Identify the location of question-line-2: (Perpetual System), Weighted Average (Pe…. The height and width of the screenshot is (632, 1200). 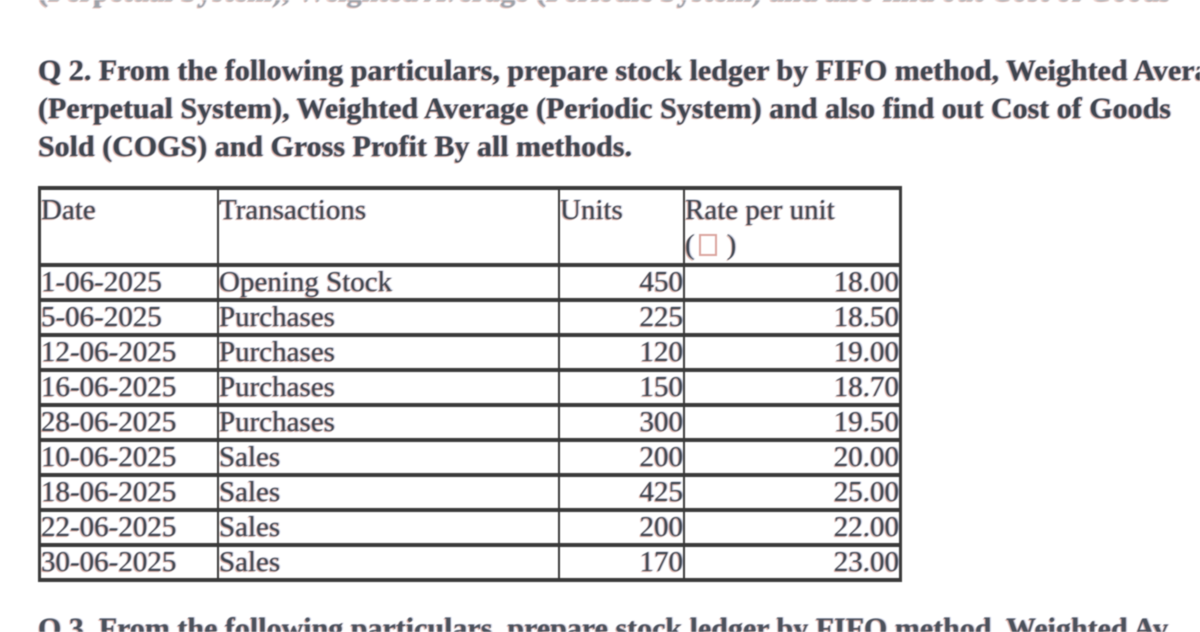
(604, 108).